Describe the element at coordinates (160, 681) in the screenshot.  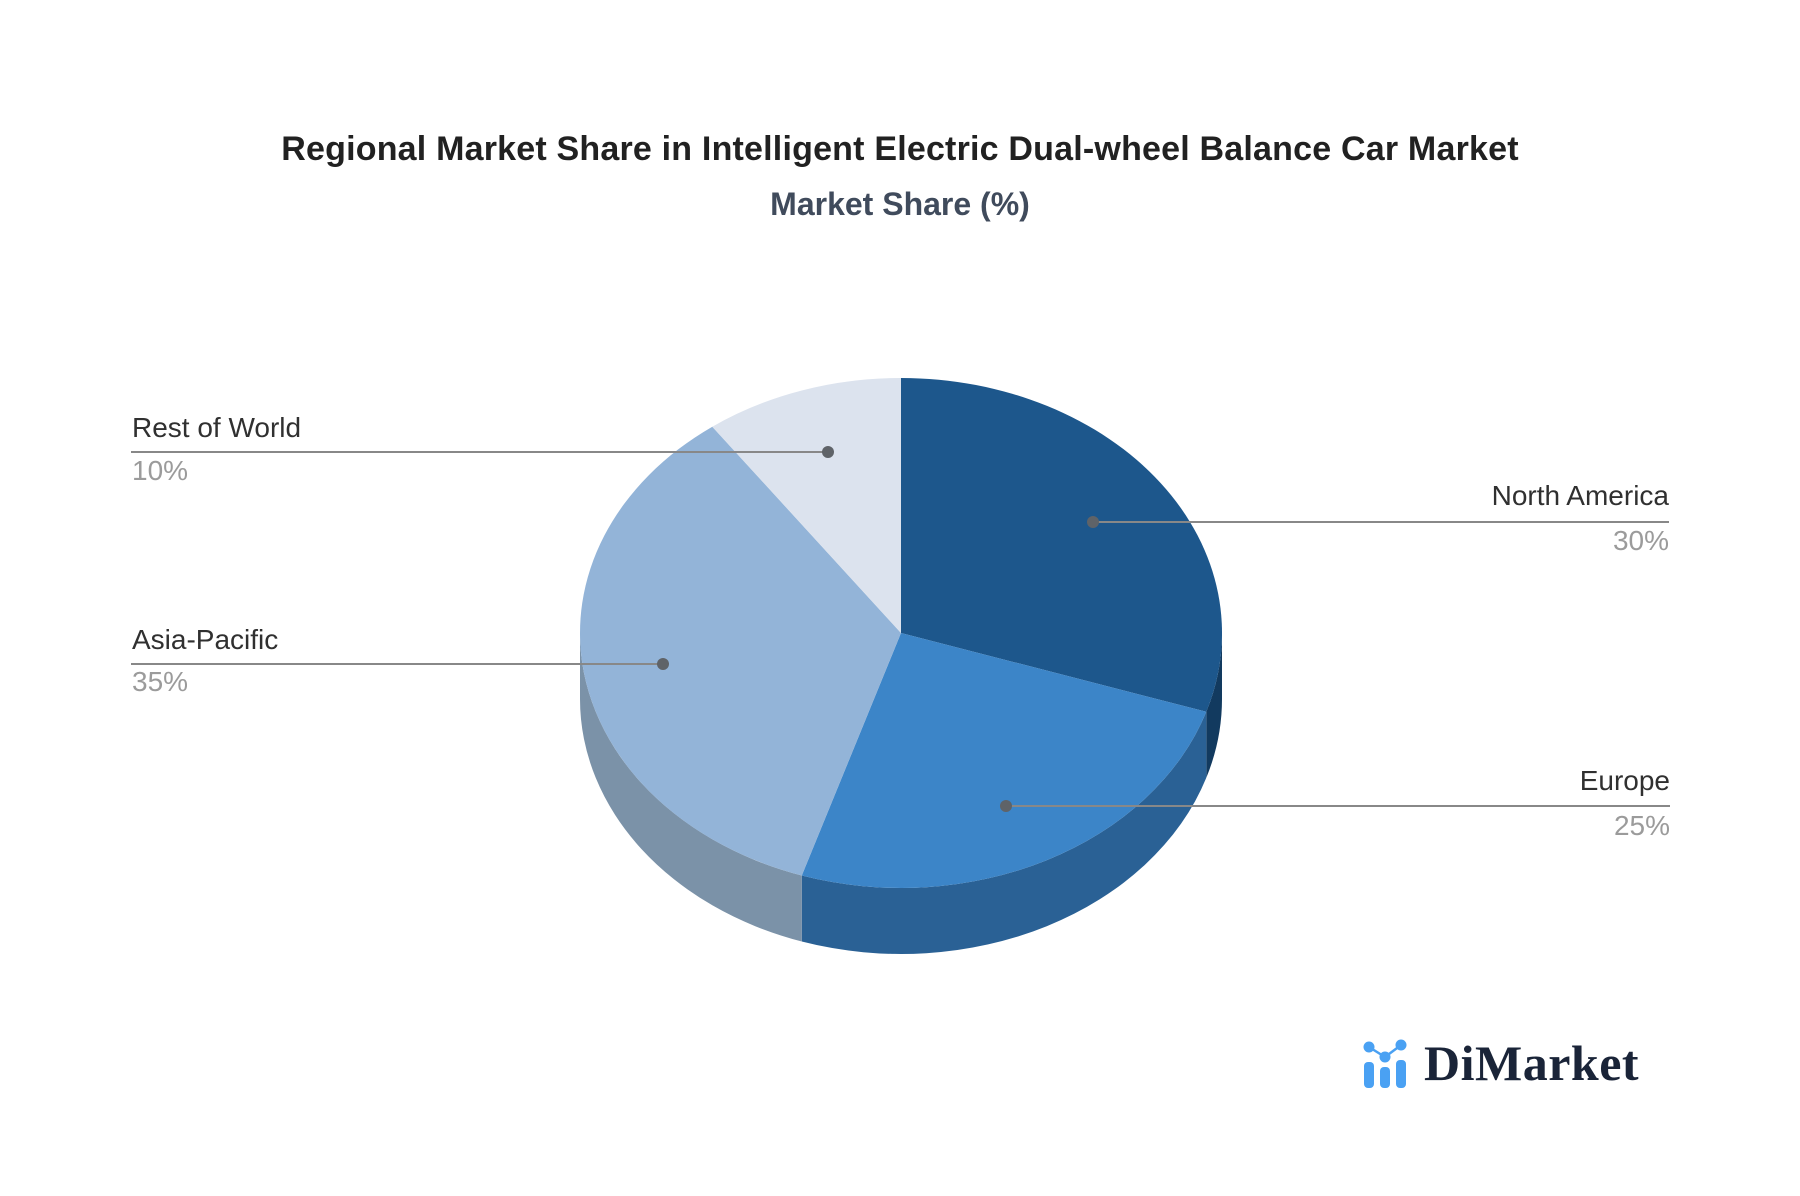
I see `callout-value-asia-pacific: 35%` at that location.